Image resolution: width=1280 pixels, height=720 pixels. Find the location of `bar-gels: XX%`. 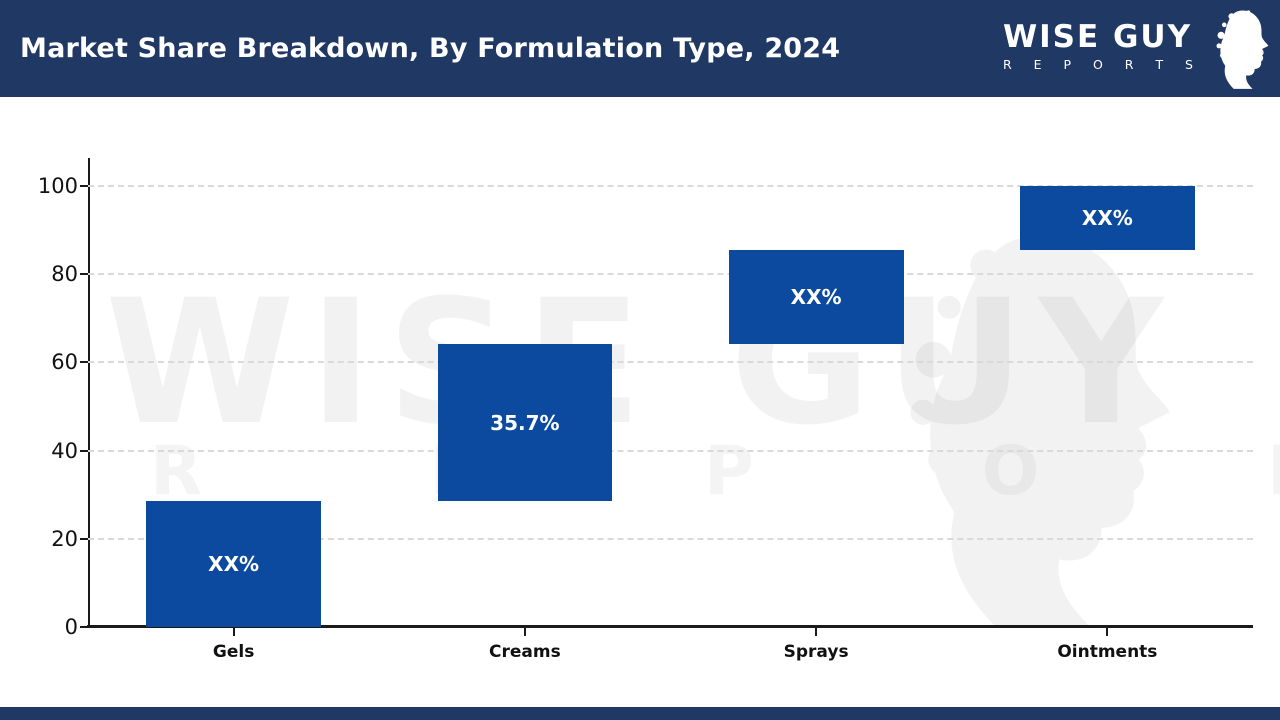

bar-gels: XX% is located at coordinates (233, 564).